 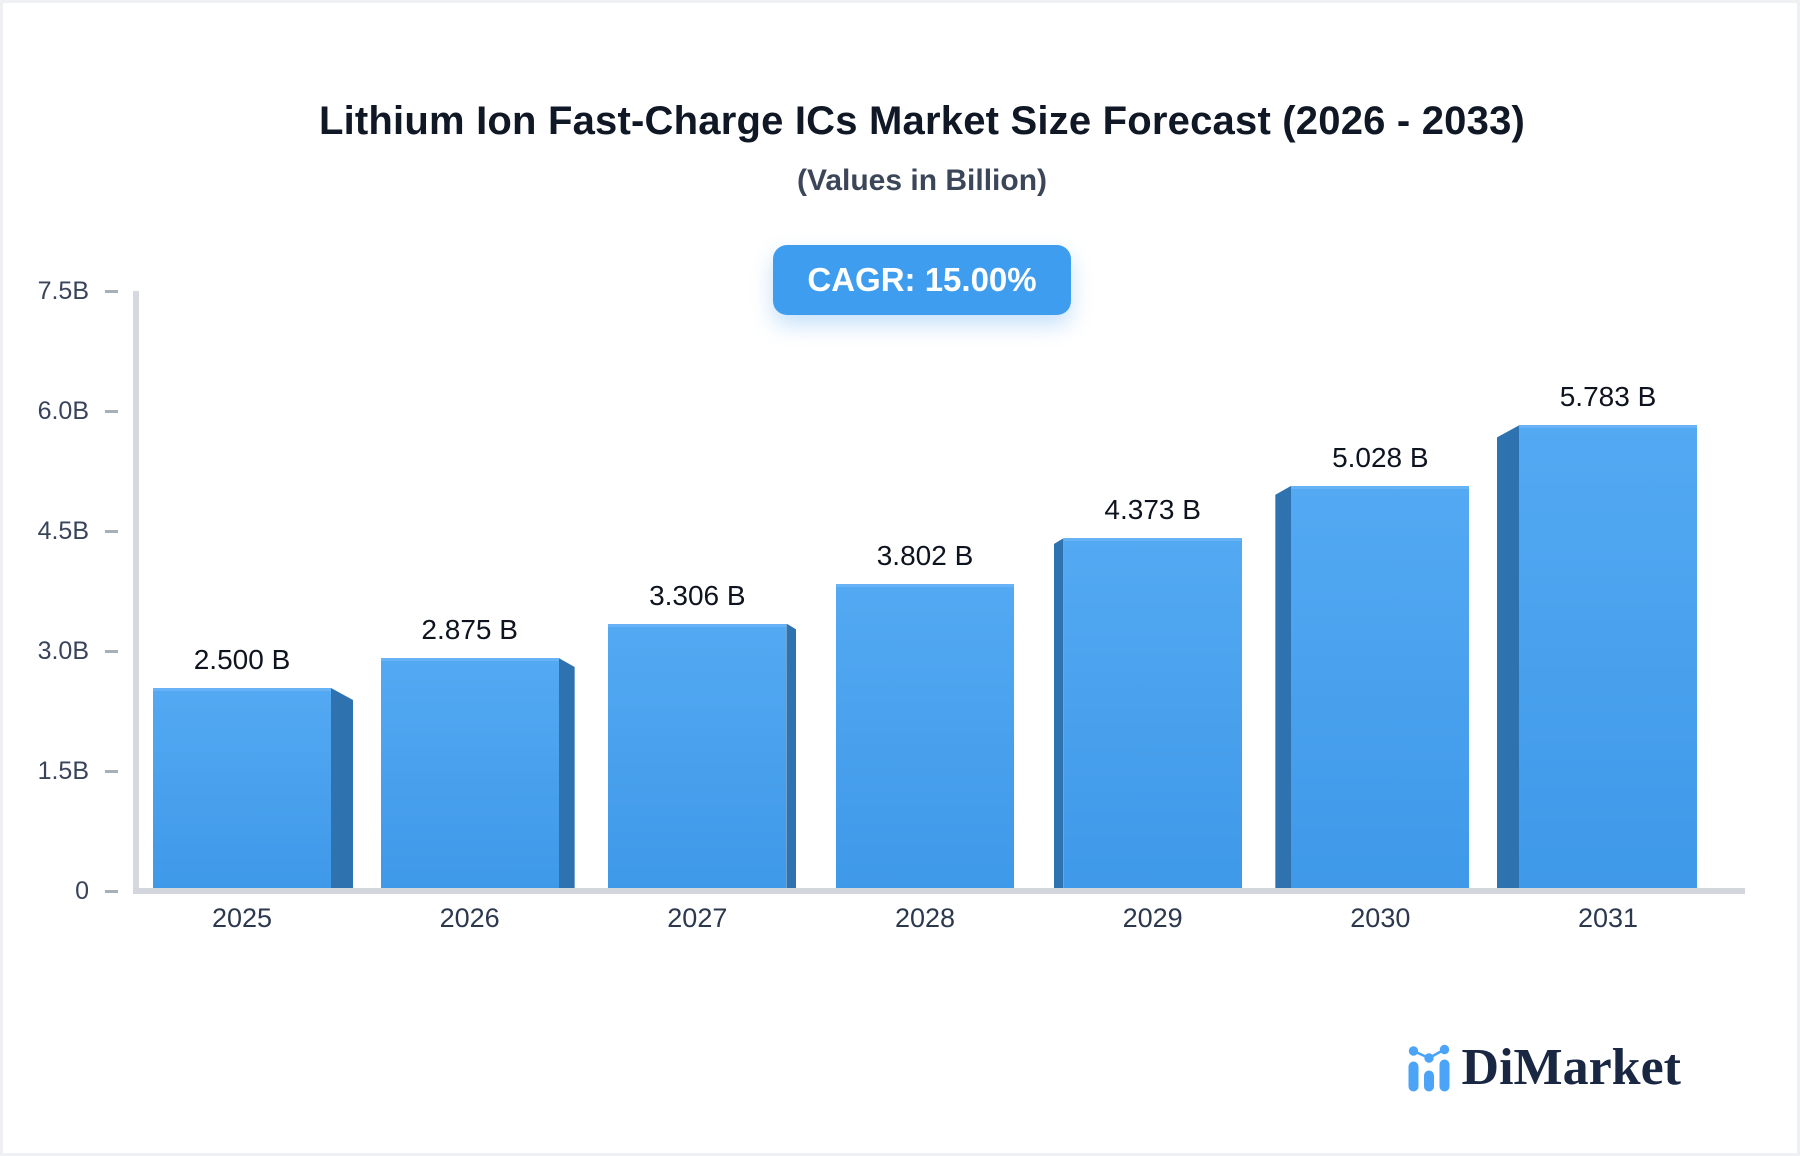 I want to click on bar-value-label: 4.373 B, so click(x=1152, y=510).